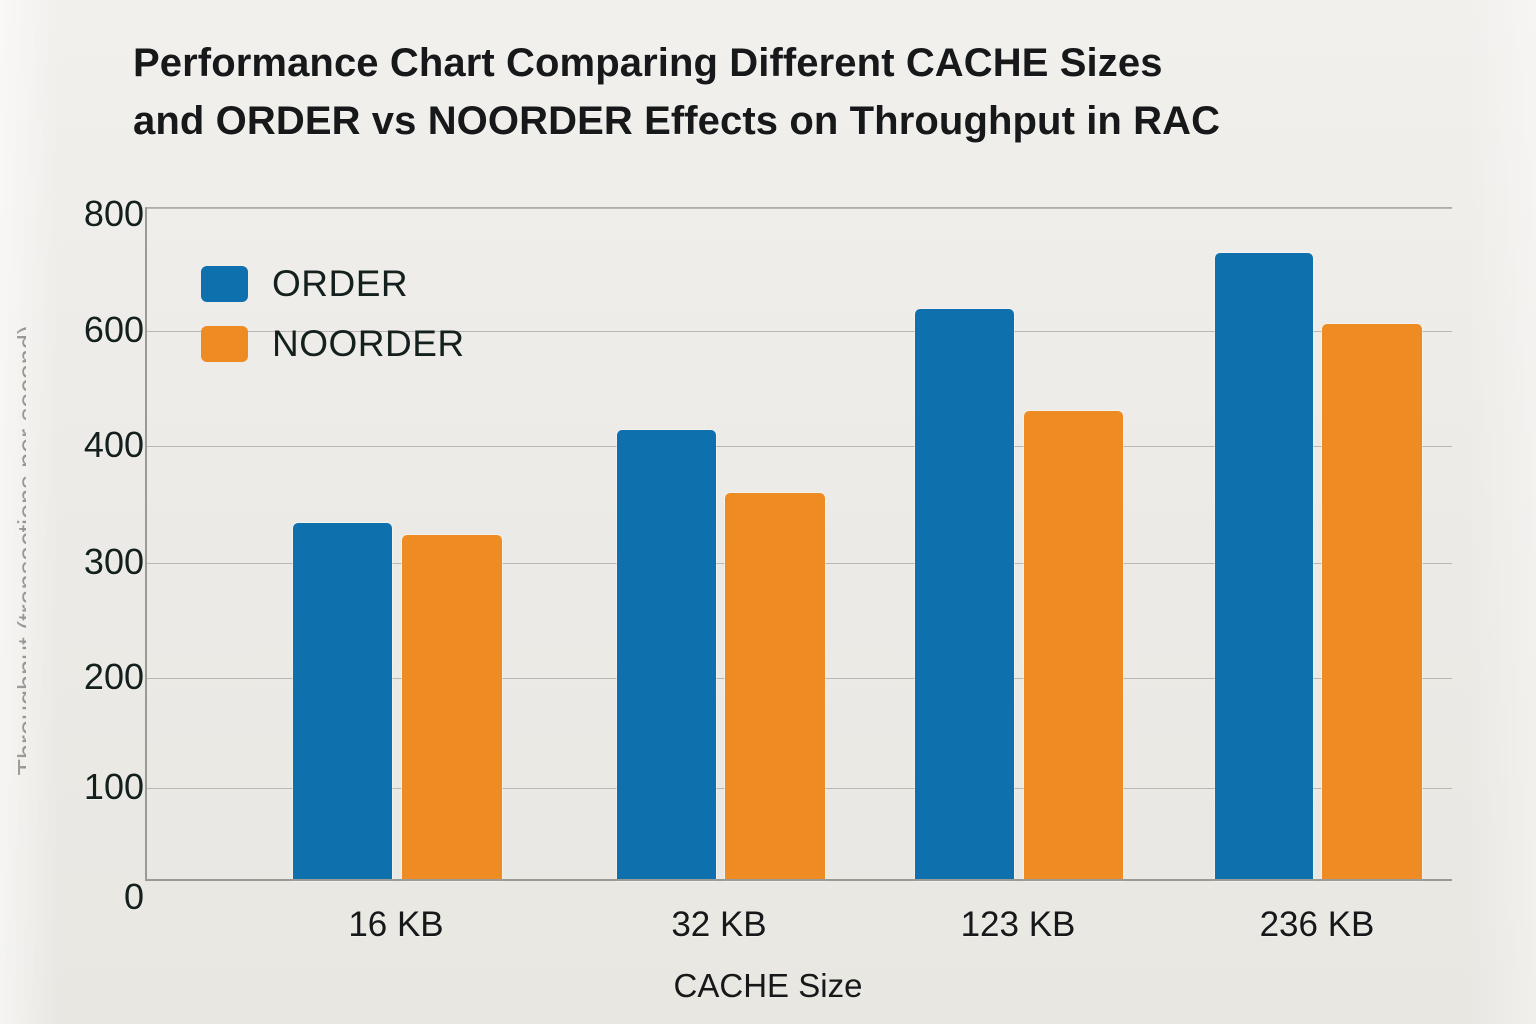  I want to click on chart-legend: ORDER NOORDER, so click(333, 314).